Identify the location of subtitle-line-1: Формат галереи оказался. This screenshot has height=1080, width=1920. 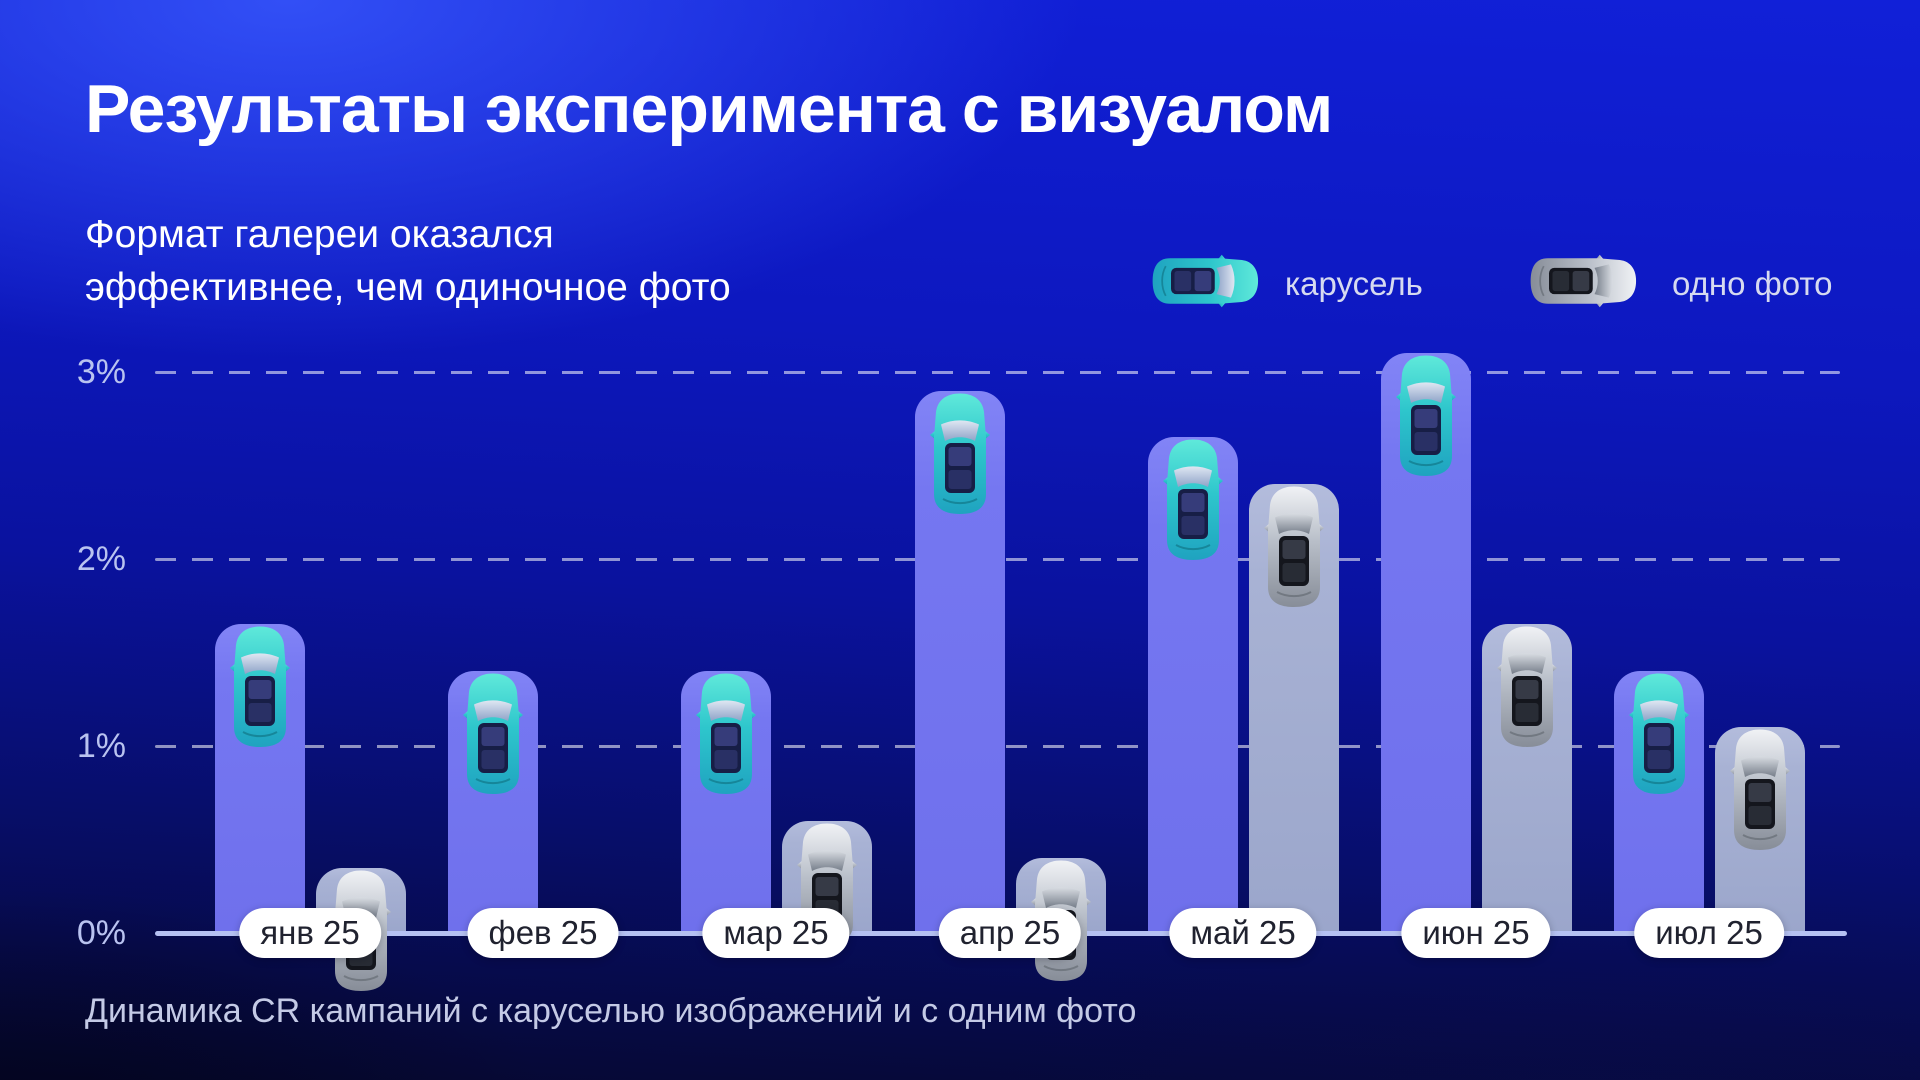
(319, 234).